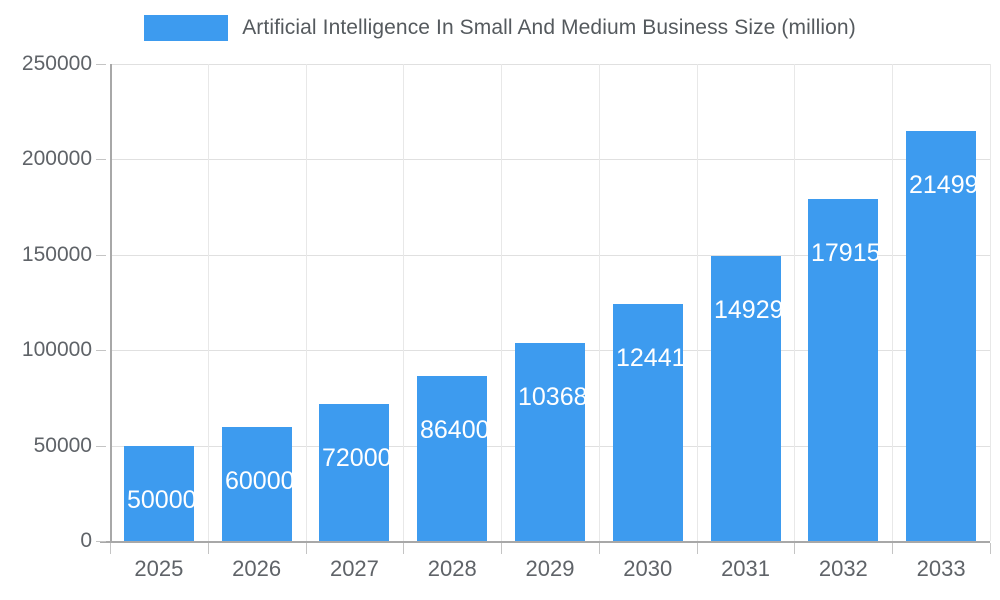 Image resolution: width=1000 pixels, height=600 pixels. Describe the element at coordinates (452, 568) in the screenshot. I see `x-tick-label: 2028` at that location.